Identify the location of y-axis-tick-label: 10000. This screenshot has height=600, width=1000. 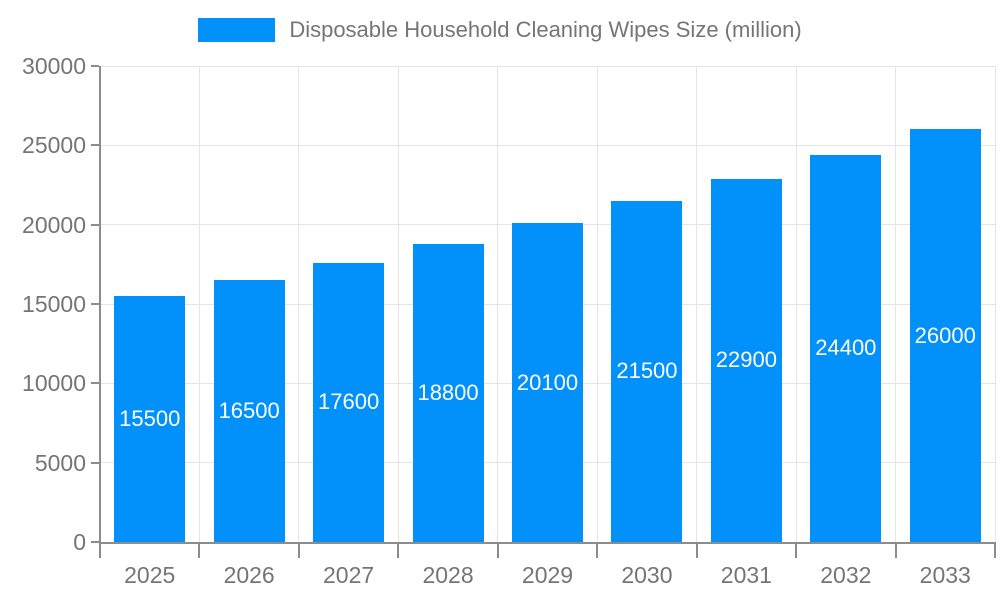
(54, 383).